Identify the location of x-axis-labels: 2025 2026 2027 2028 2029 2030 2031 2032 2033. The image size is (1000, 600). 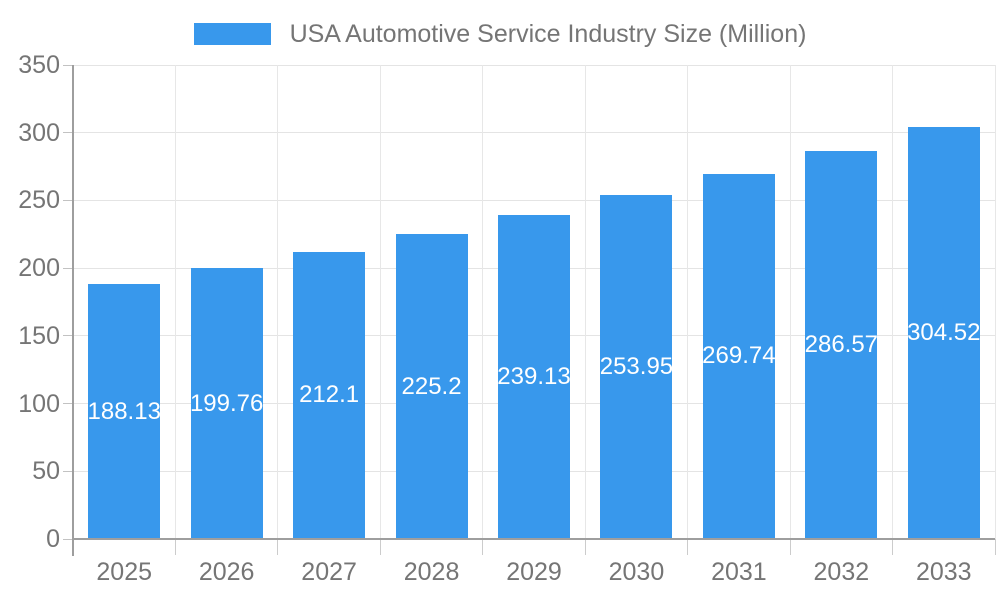
(534, 572).